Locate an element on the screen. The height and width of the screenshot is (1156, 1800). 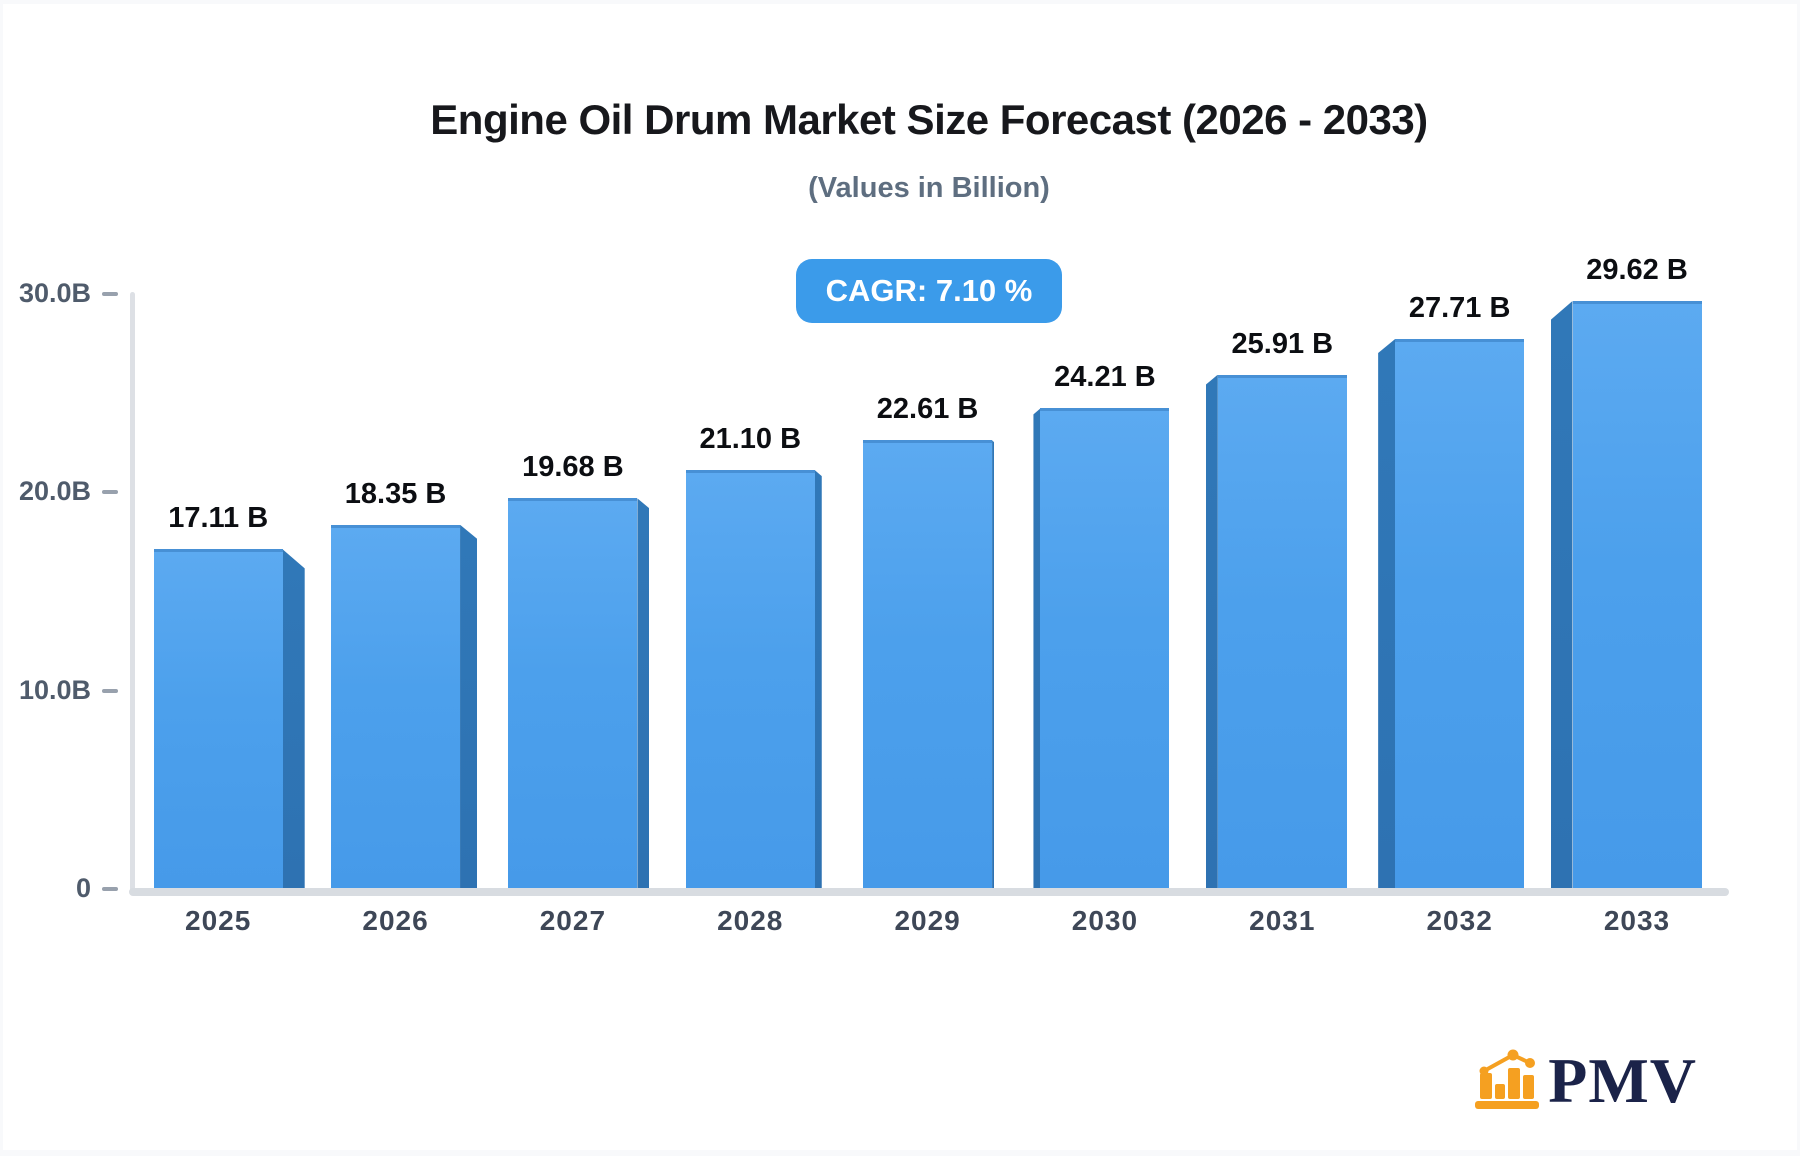
y-axis-label: 30.0B is located at coordinates (54, 292).